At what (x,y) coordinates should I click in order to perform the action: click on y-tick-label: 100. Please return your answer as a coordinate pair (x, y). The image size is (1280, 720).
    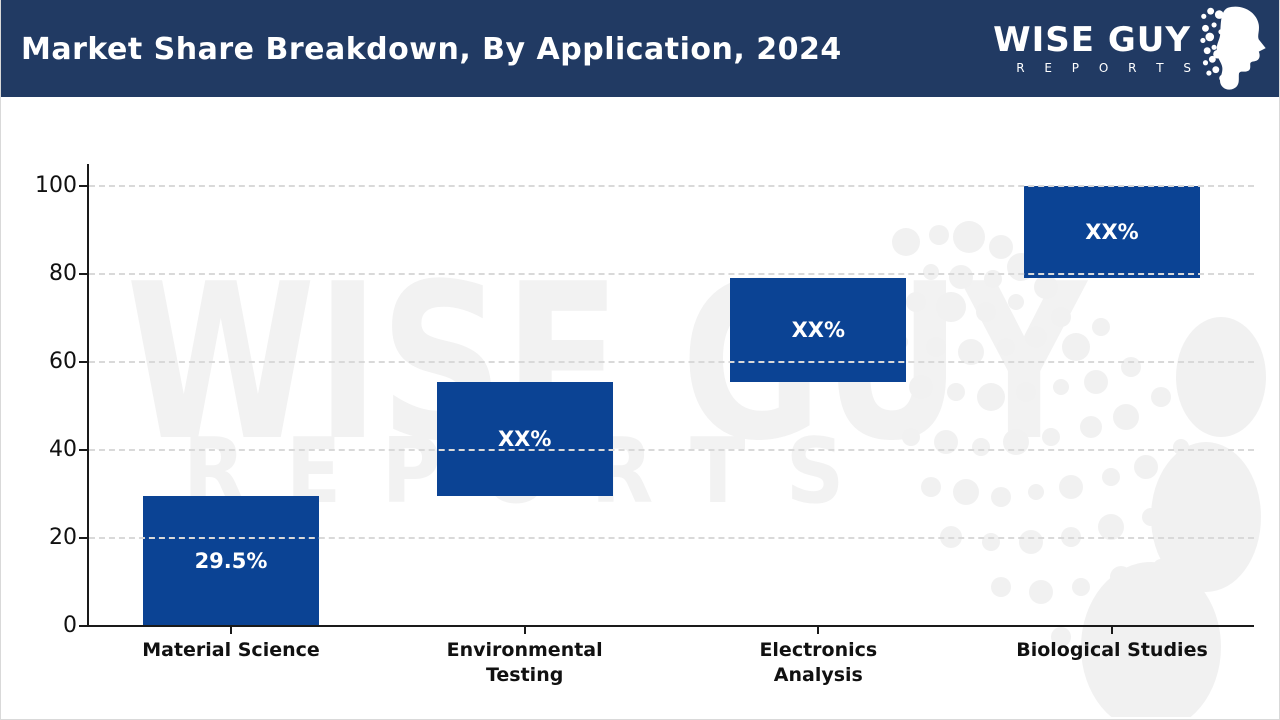
    Looking at the image, I should click on (56, 185).